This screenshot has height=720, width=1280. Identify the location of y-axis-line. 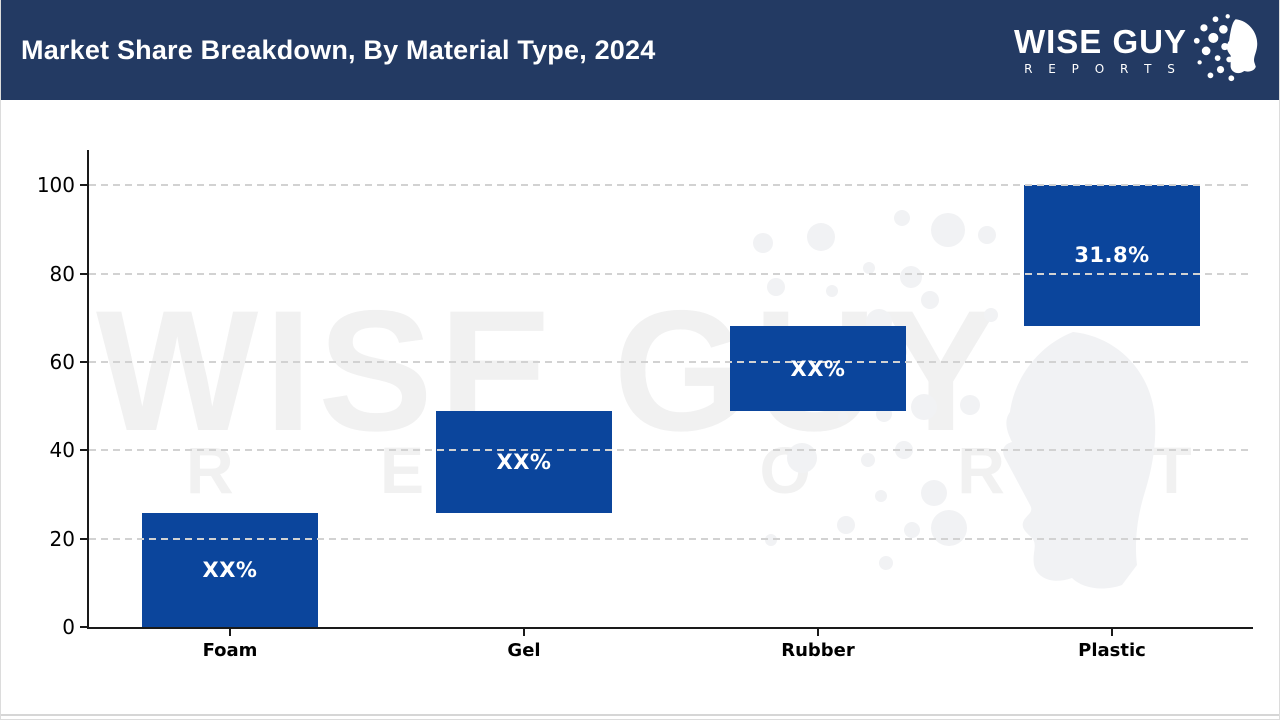
(88, 389).